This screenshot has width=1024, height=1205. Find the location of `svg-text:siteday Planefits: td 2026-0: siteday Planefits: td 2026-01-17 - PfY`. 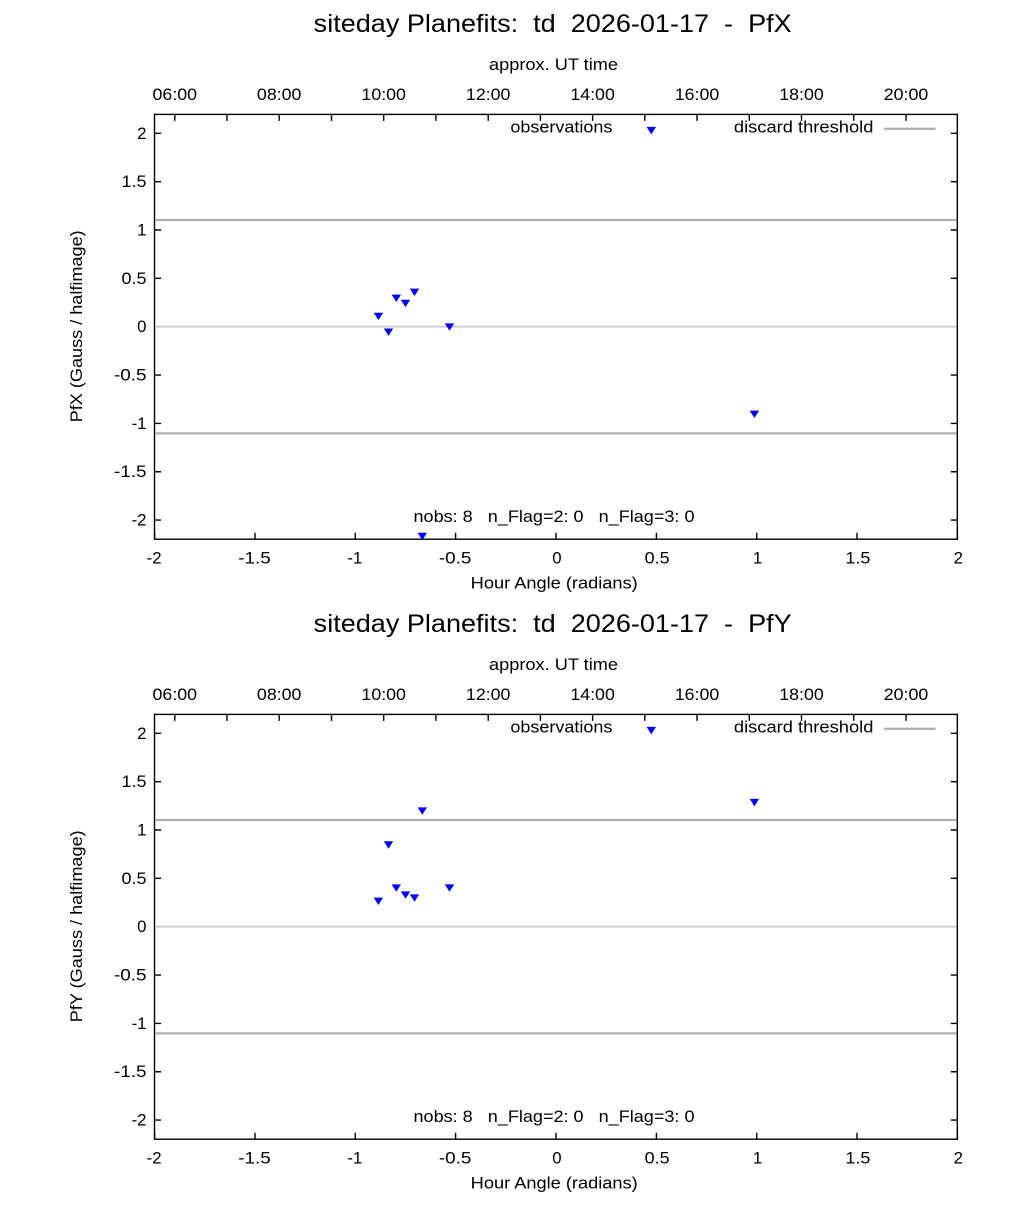

svg-text:siteday Planefits: td 2026-0: siteday Planefits: td 2026-01-17 - PfY is located at coordinates (553, 624).